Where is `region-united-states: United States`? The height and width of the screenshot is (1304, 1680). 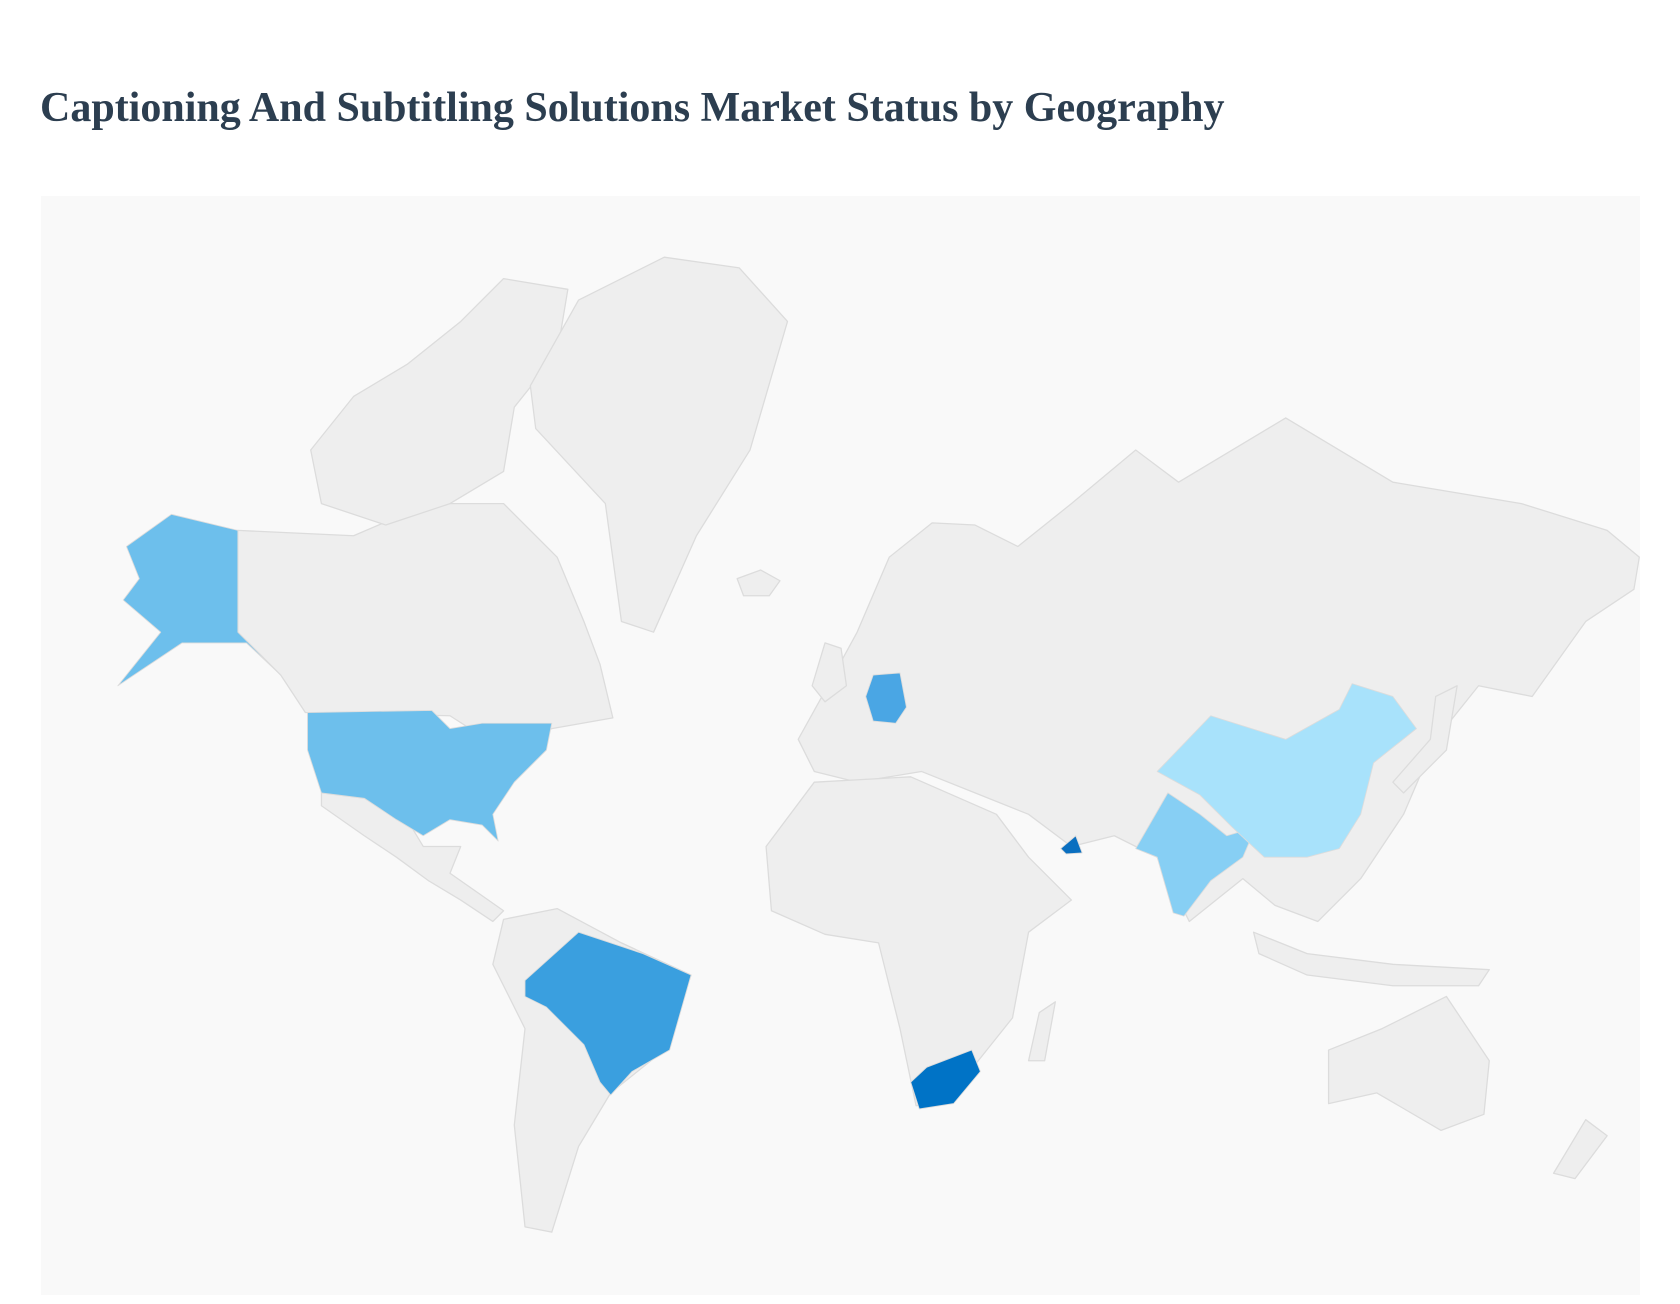 region-united-states: United States is located at coordinates (430, 775).